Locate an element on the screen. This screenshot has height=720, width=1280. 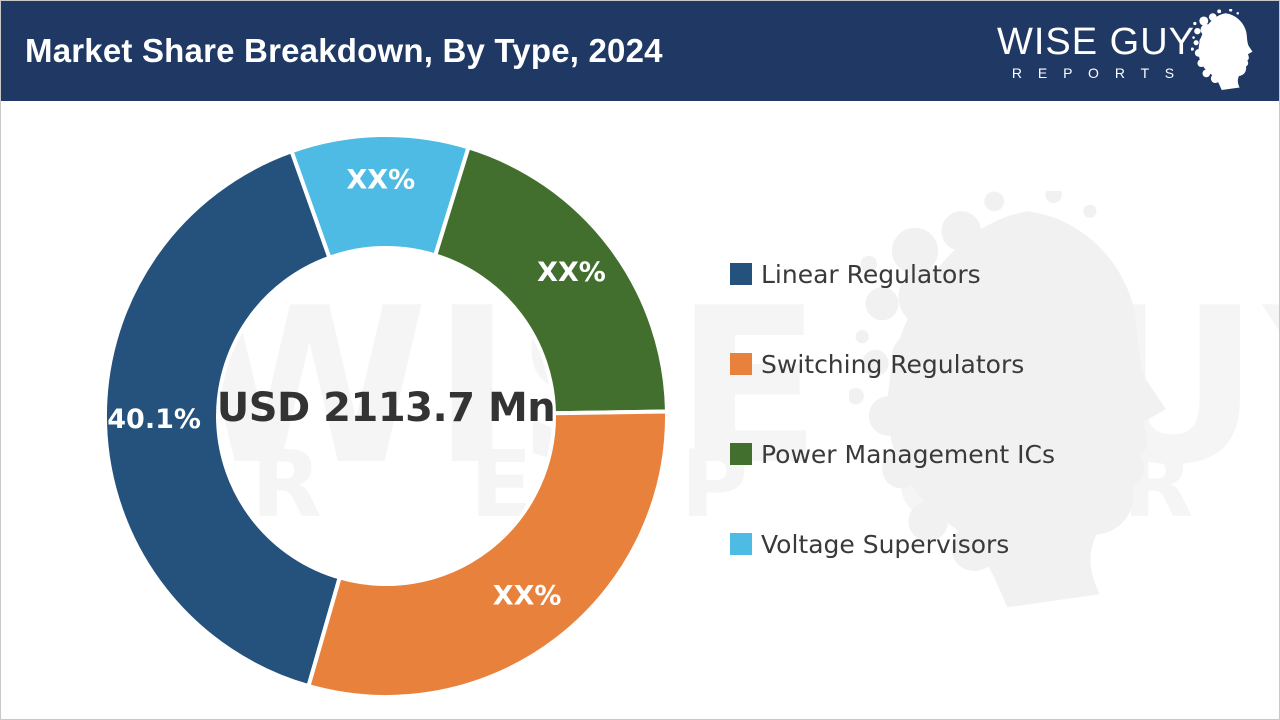
legend-item: Linear Regulators is located at coordinates (855, 274).